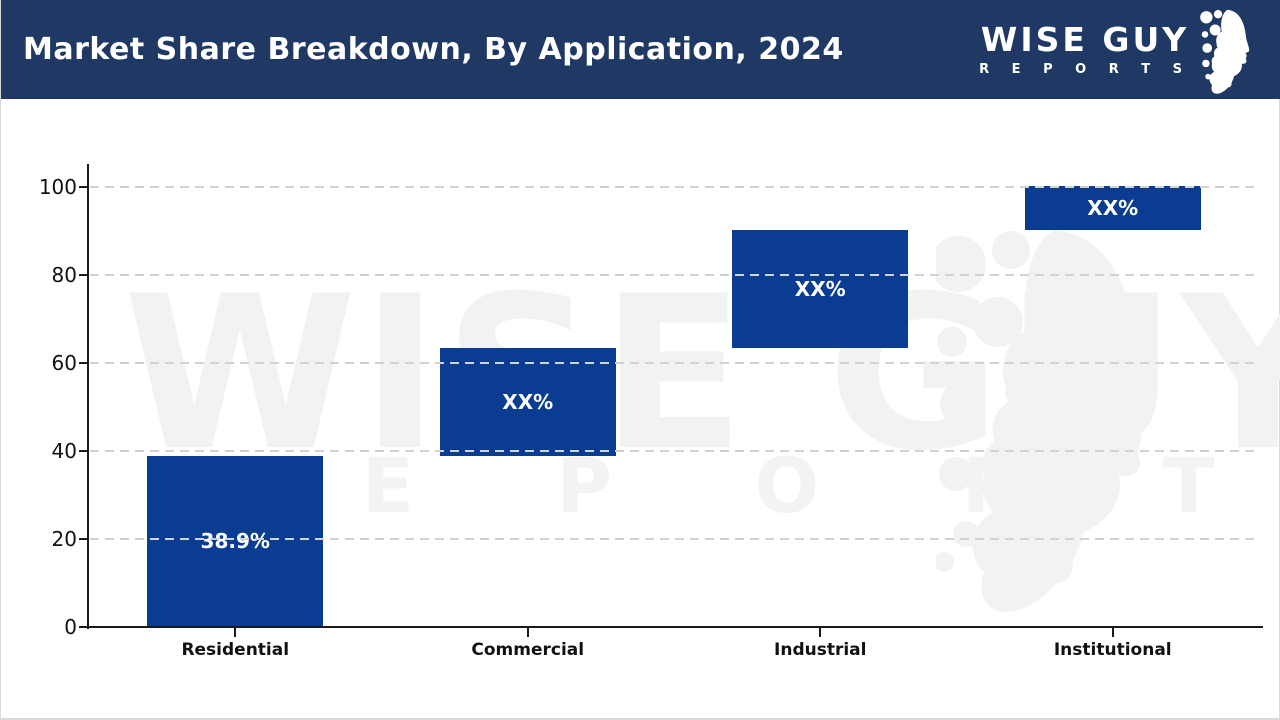 This screenshot has height=720, width=1280. I want to click on x-tick-label: Residential, so click(235, 650).